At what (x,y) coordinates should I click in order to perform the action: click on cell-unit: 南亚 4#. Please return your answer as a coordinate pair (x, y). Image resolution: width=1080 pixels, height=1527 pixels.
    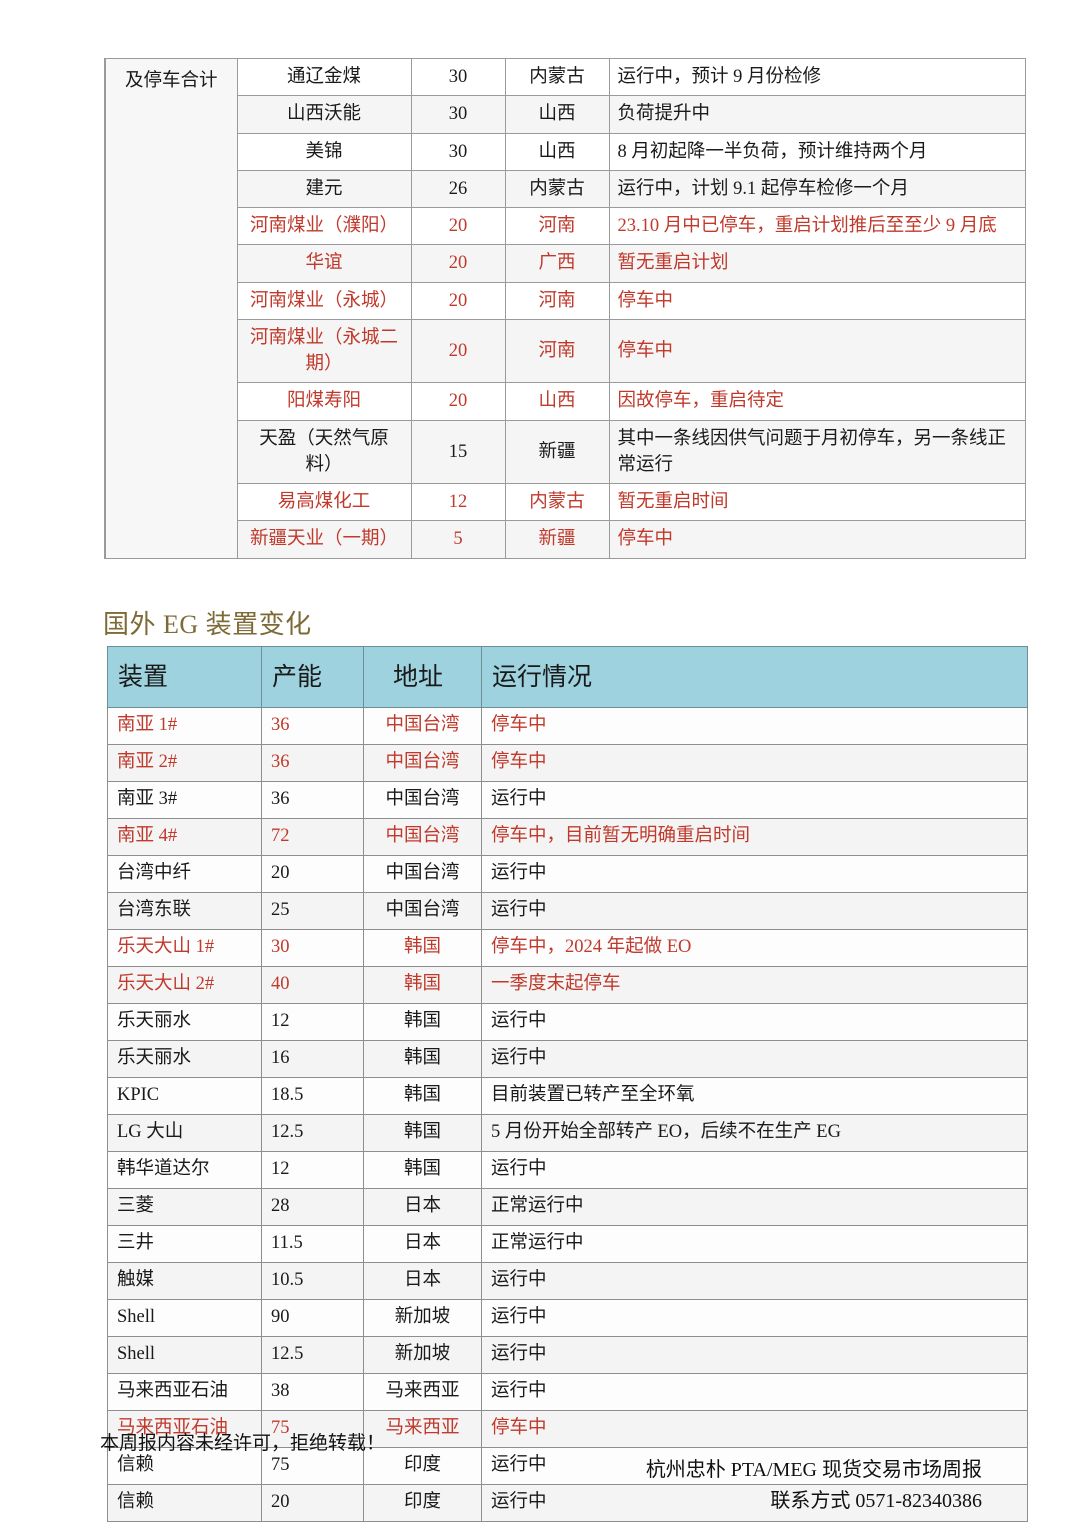
    Looking at the image, I should click on (184, 837).